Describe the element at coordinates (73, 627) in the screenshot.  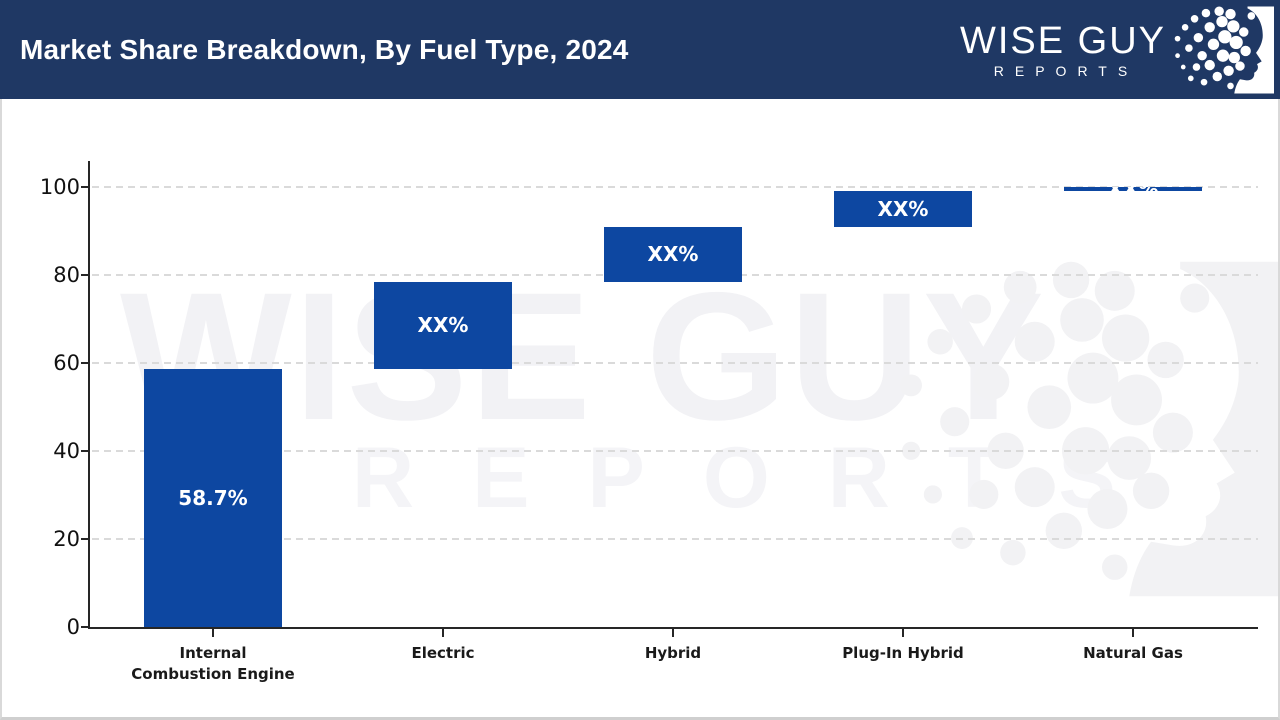
I see `y-tick-label: 0` at that location.